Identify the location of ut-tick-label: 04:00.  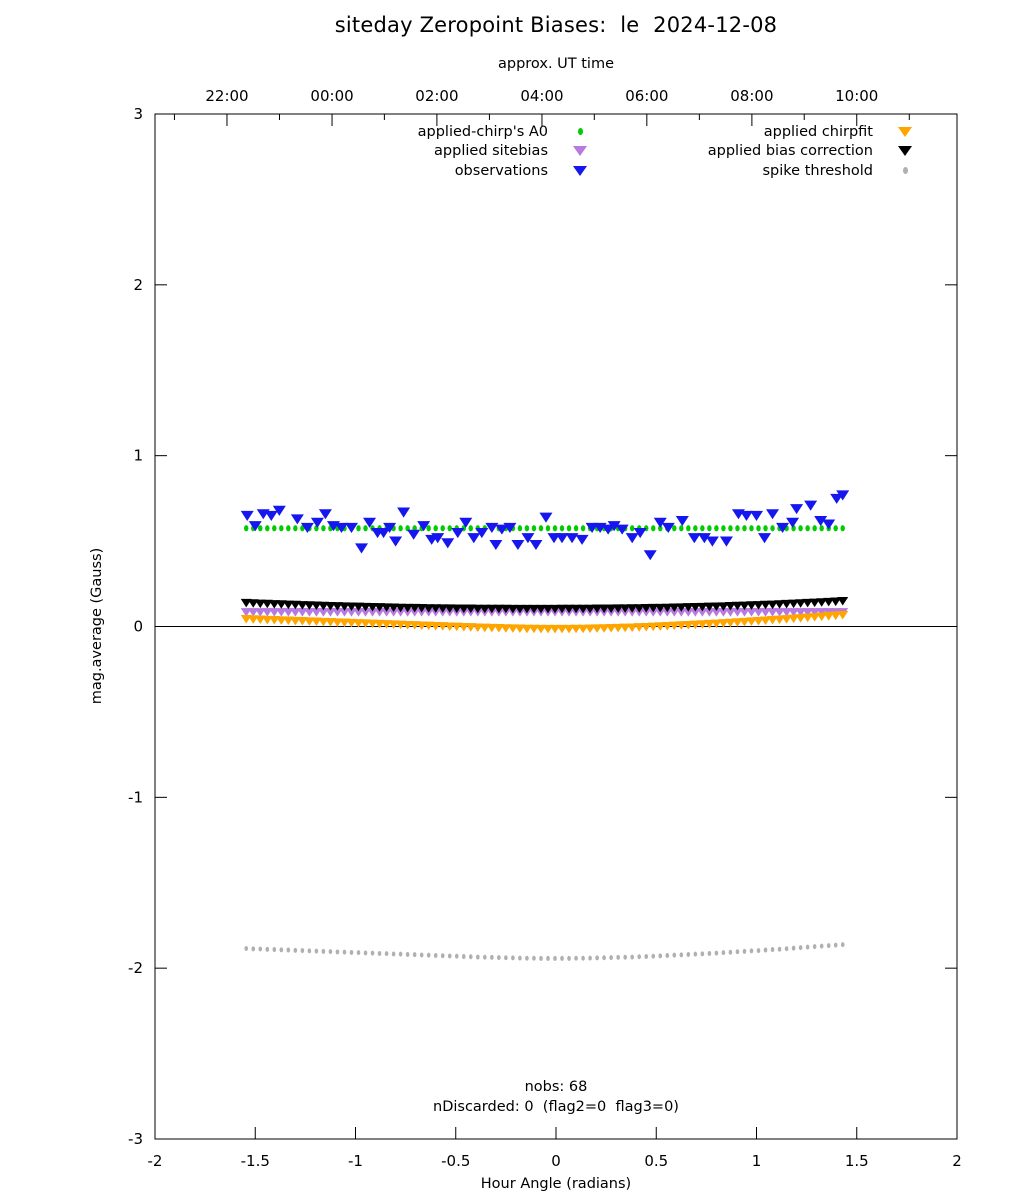
(541, 96).